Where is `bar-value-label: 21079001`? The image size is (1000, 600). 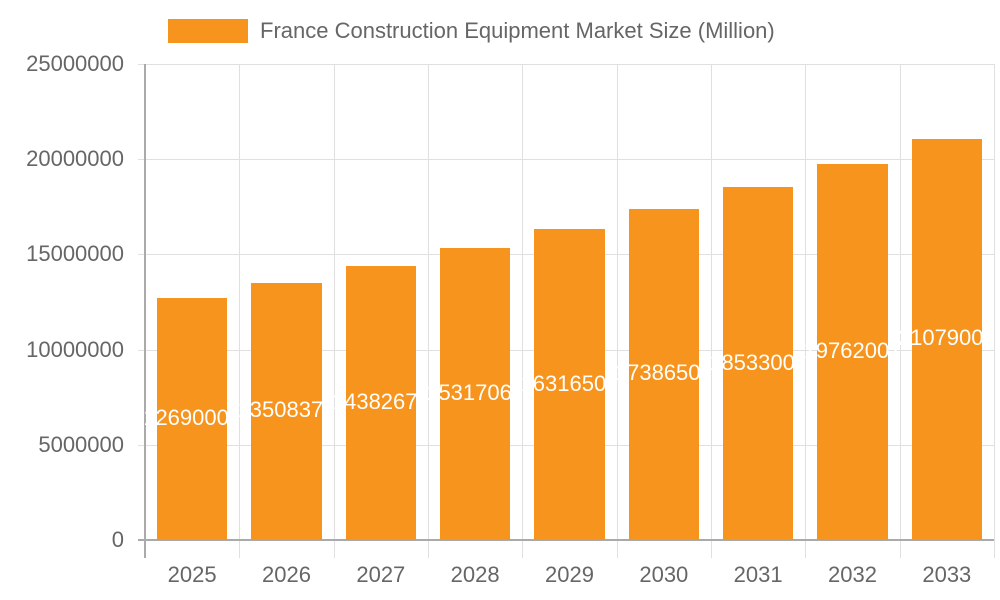
bar-value-label: 21079001 is located at coordinates (946, 338).